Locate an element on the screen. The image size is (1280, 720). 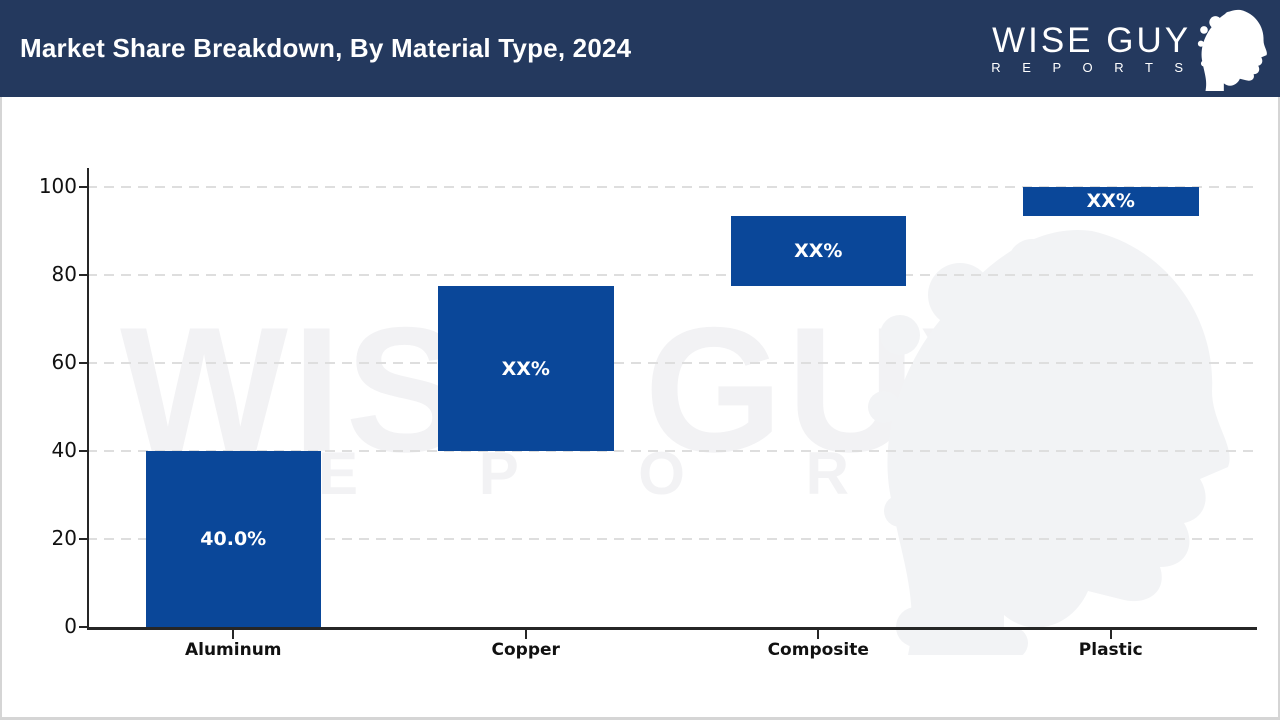
y-axis-line is located at coordinates (88, 397).